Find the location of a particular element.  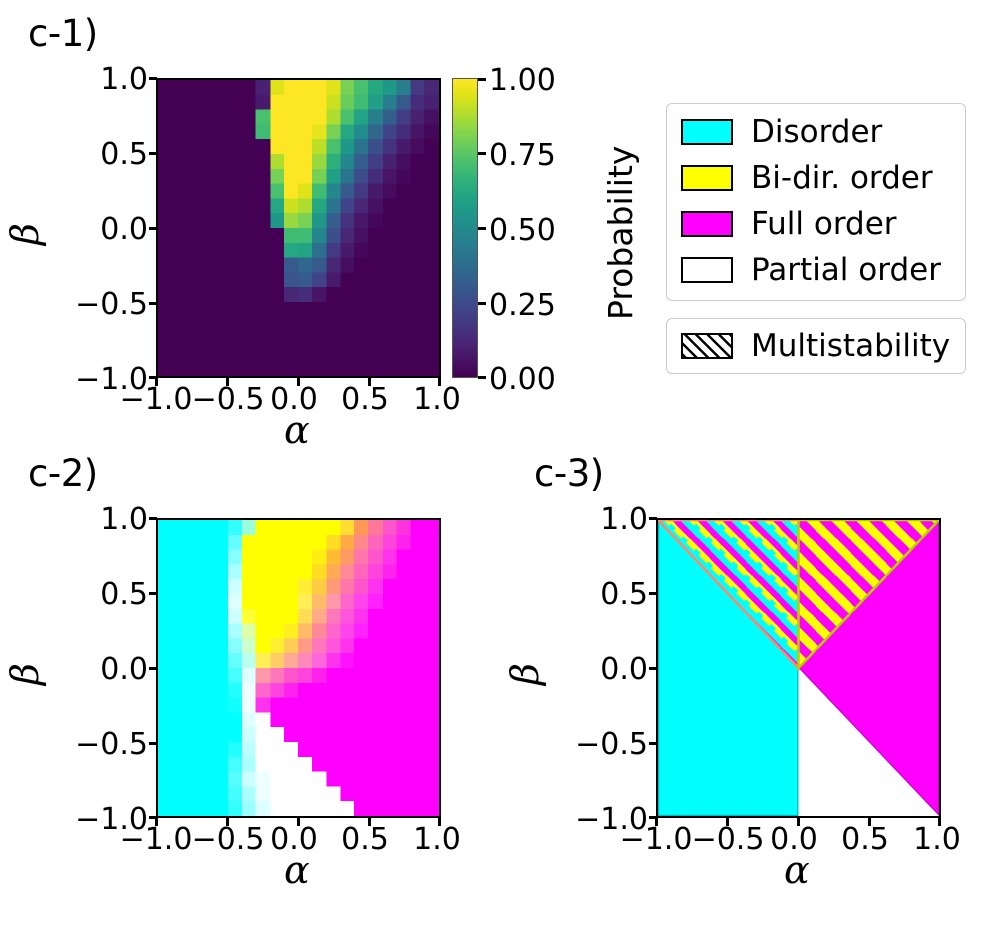

c1-ytick-0: 1.0 is located at coordinates (124, 79).